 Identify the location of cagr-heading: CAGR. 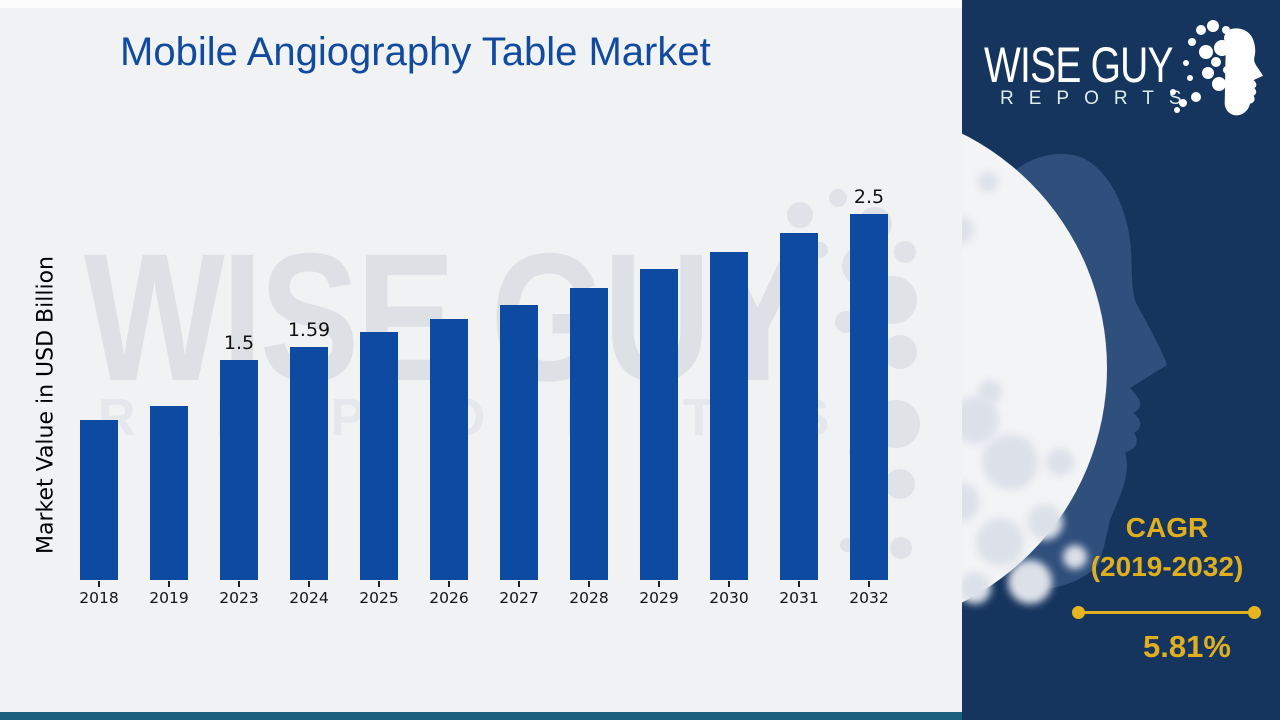
(1167, 527).